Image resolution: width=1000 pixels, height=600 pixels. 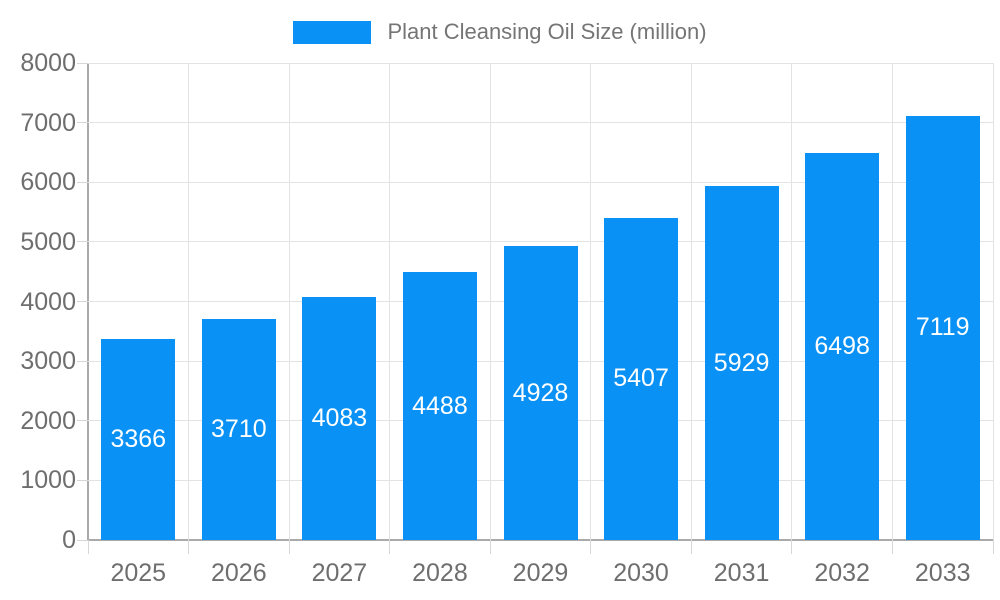 What do you see at coordinates (48, 122) in the screenshot?
I see `y-tick-label: 7000` at bounding box center [48, 122].